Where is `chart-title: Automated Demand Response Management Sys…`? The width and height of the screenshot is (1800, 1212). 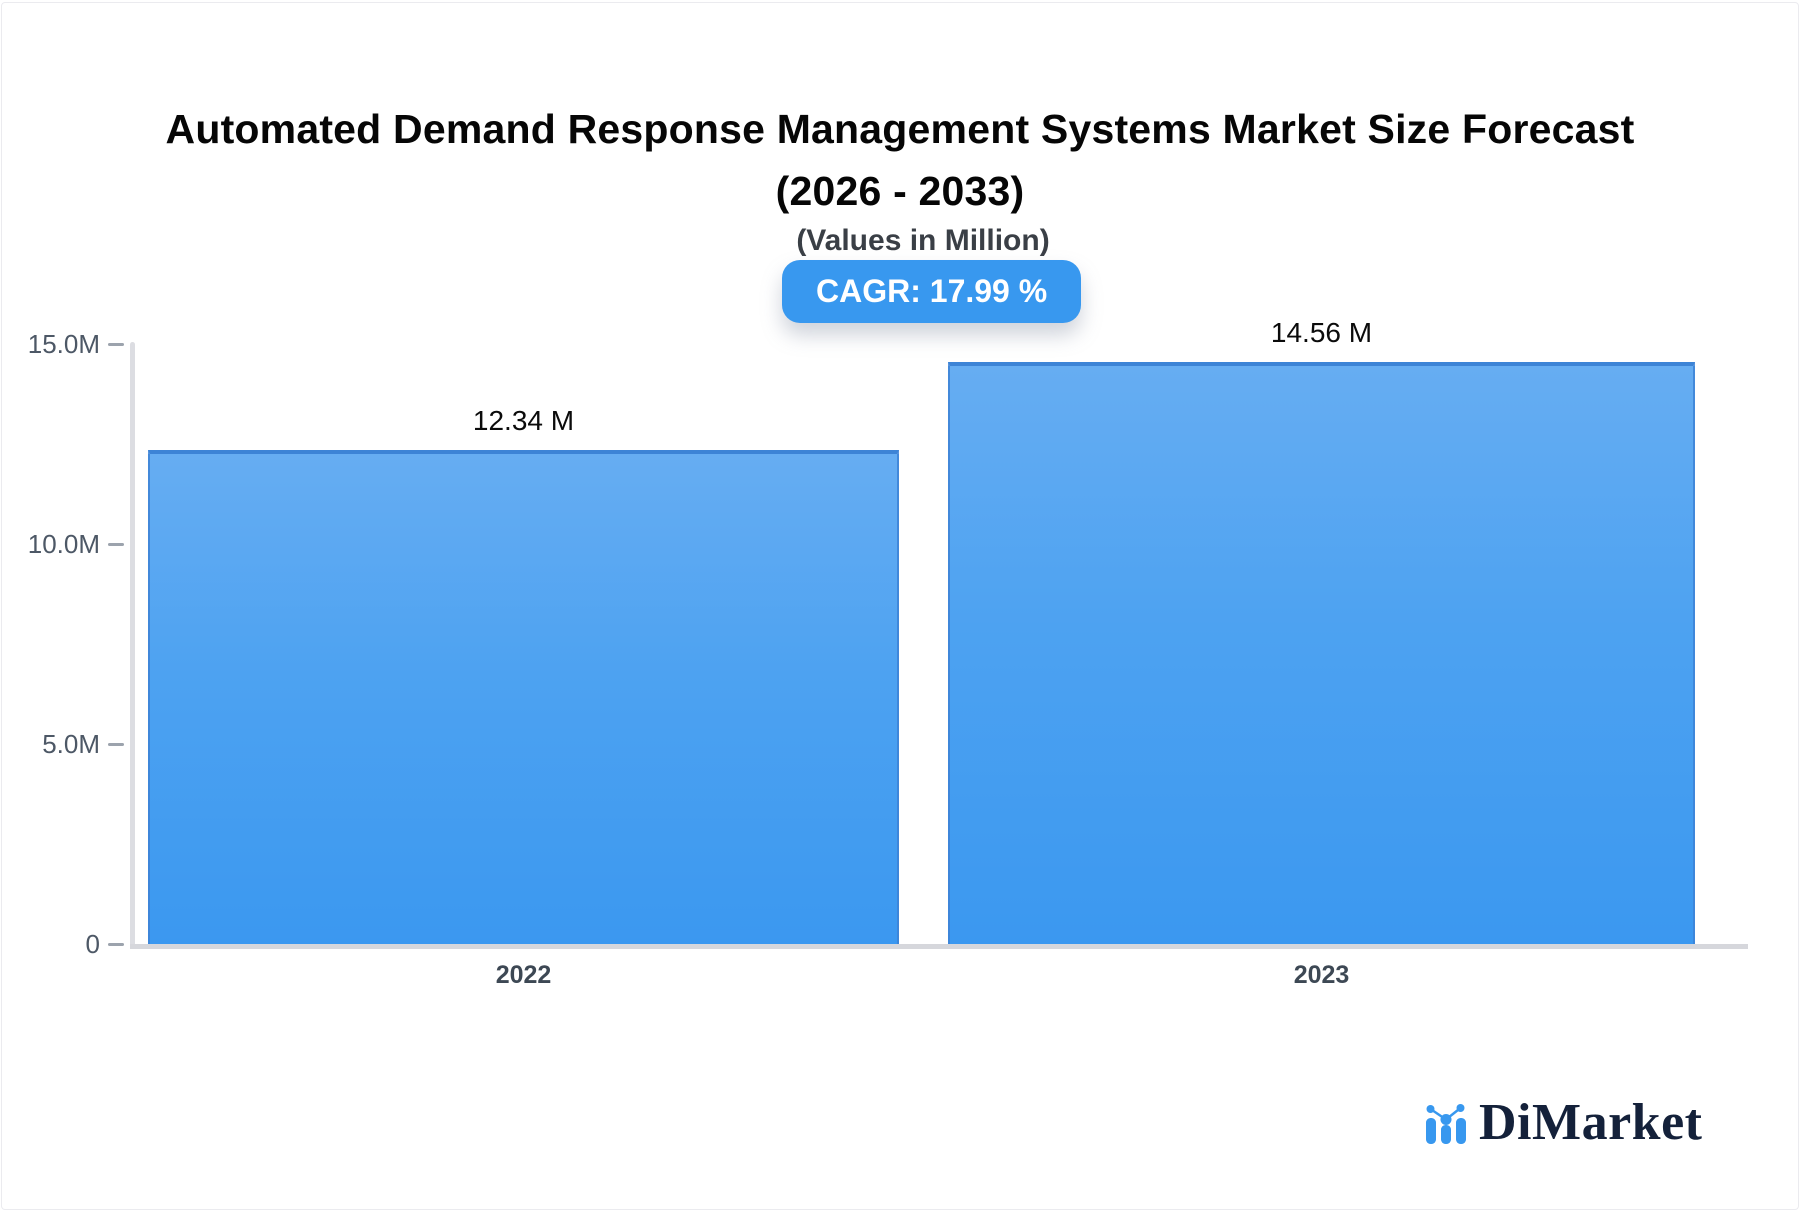 chart-title: Automated Demand Response Management Sys… is located at coordinates (900, 160).